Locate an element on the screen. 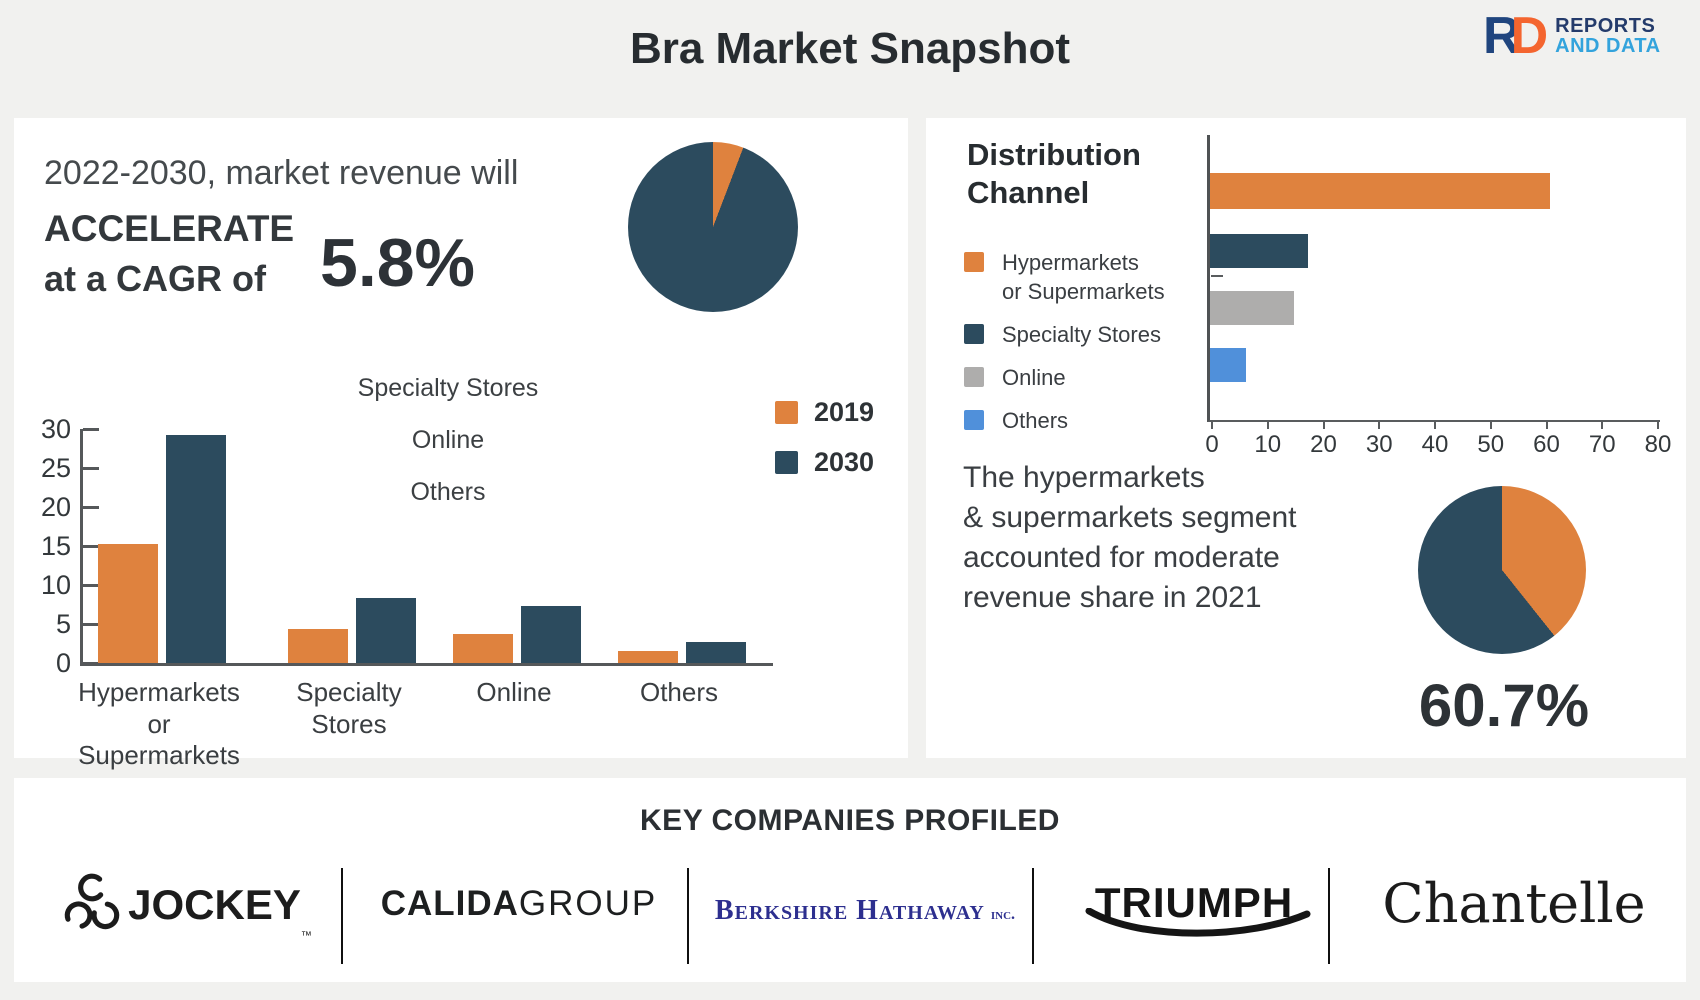 The image size is (1700, 1000). triumph-logo: TRIUMPH is located at coordinates (1194, 903).